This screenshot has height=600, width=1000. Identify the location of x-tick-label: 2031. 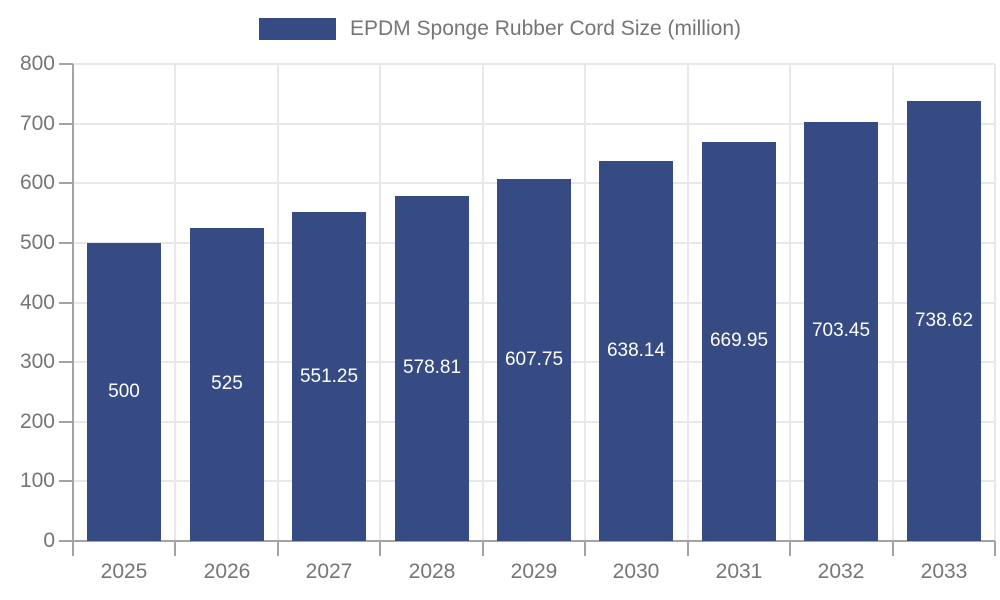
(739, 571).